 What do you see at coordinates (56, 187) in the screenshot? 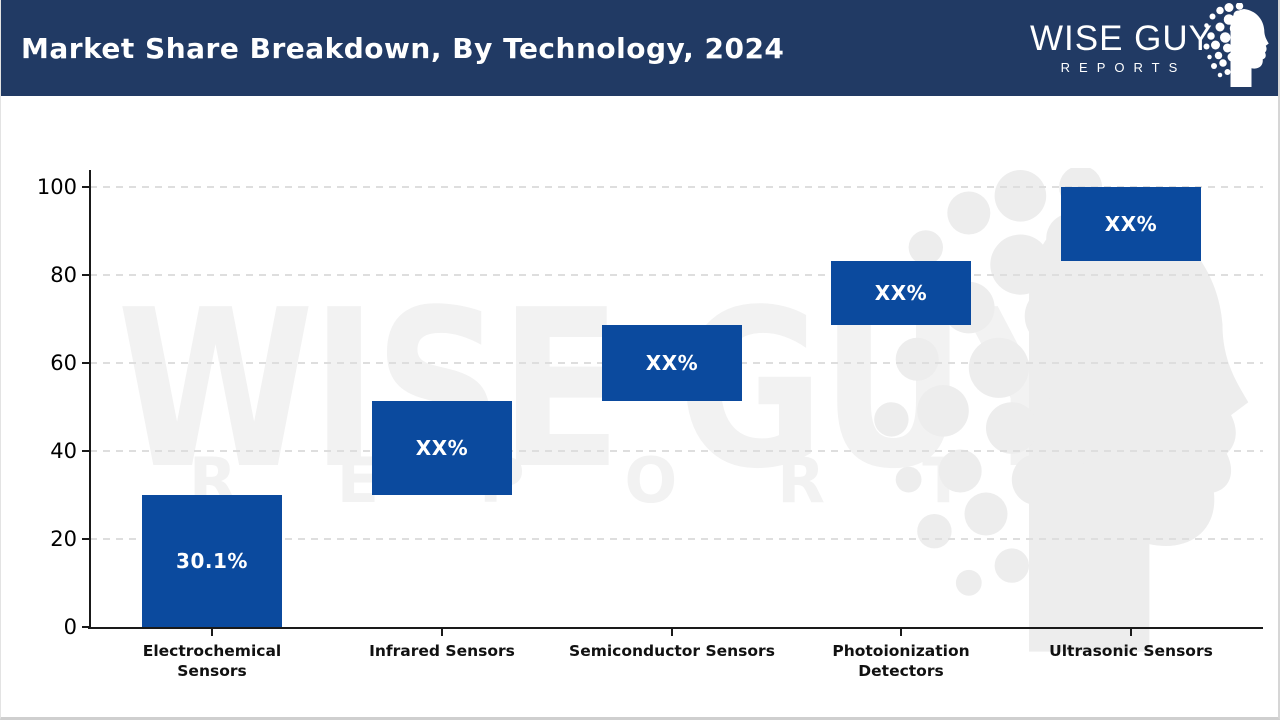
I see `y-tick-label-100: 100` at bounding box center [56, 187].